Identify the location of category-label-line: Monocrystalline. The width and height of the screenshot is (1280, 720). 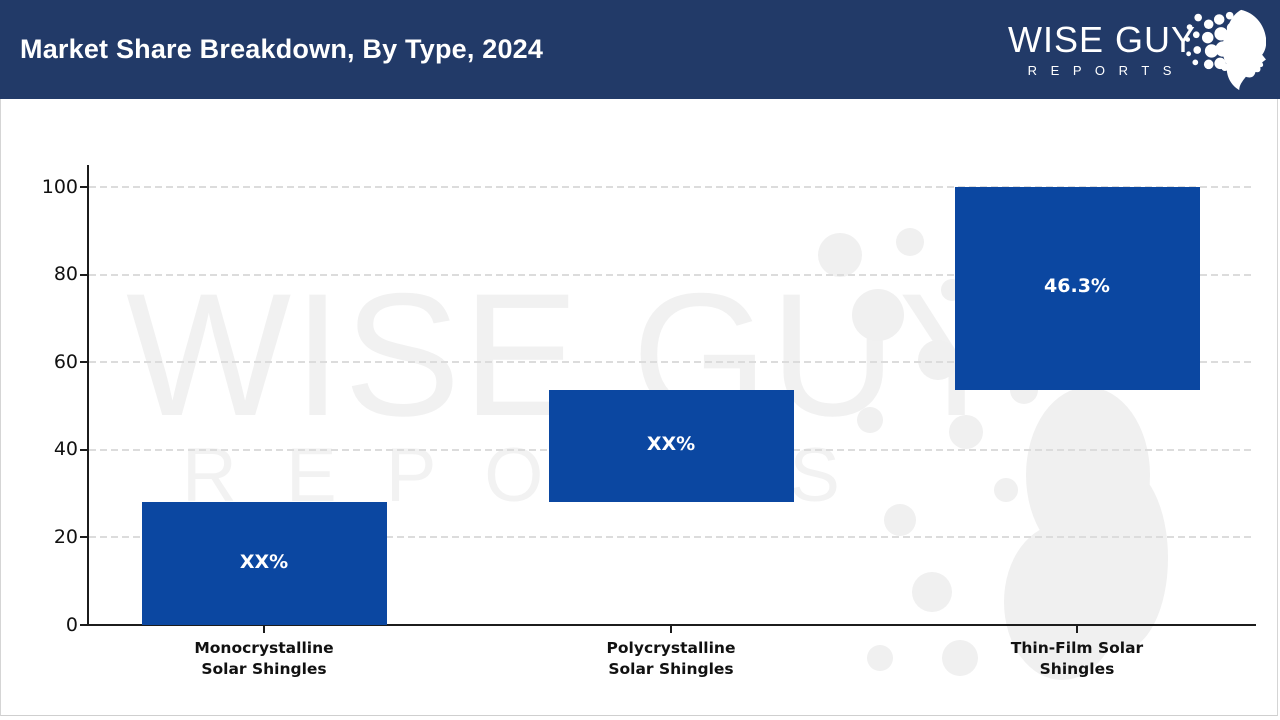
(264, 648).